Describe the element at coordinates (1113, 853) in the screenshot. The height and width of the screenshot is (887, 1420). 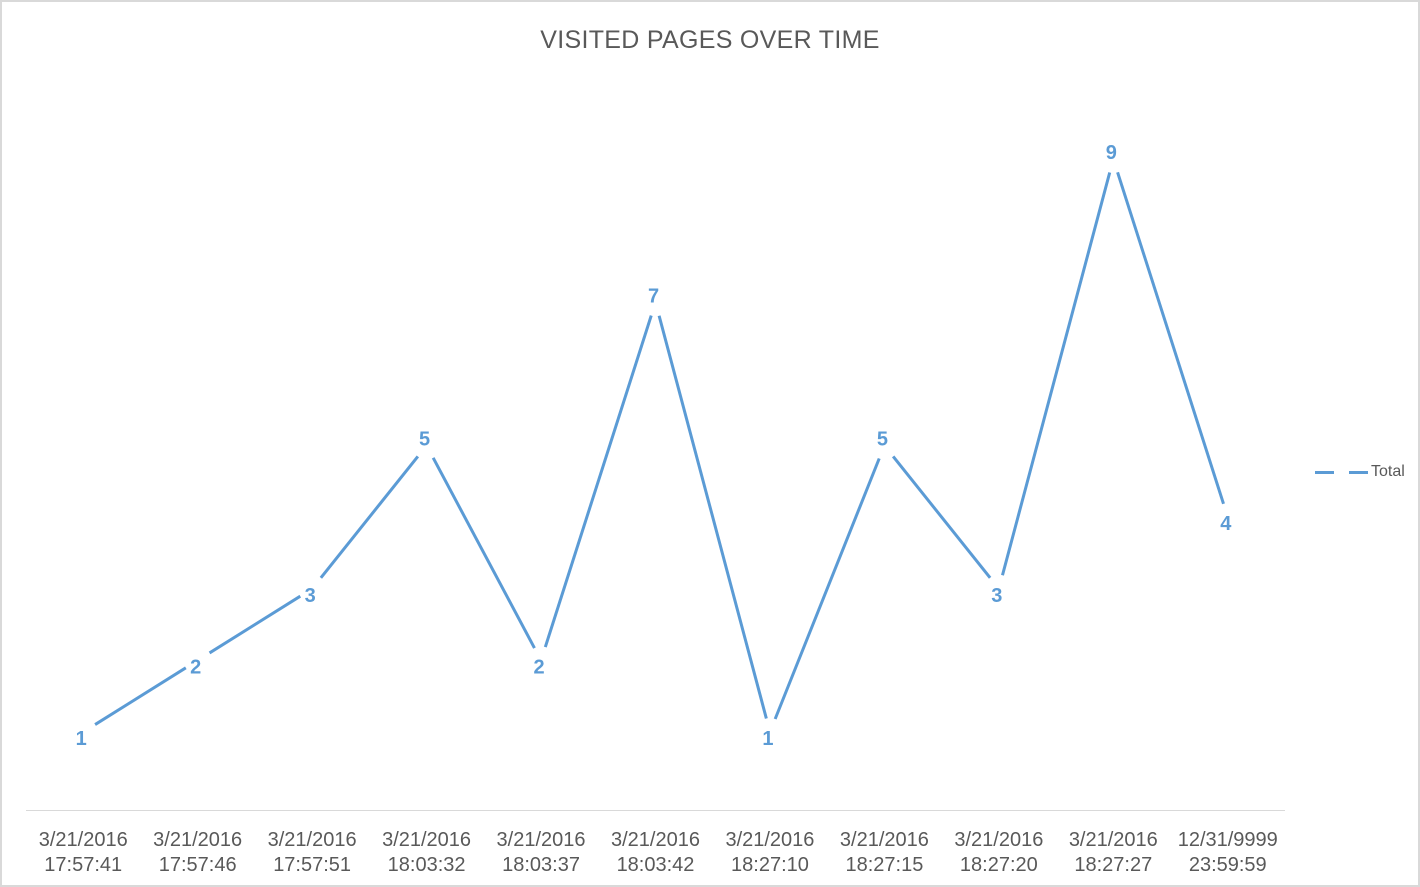
I see `x-axis-label: 3/21/2016 18:27:27` at that location.